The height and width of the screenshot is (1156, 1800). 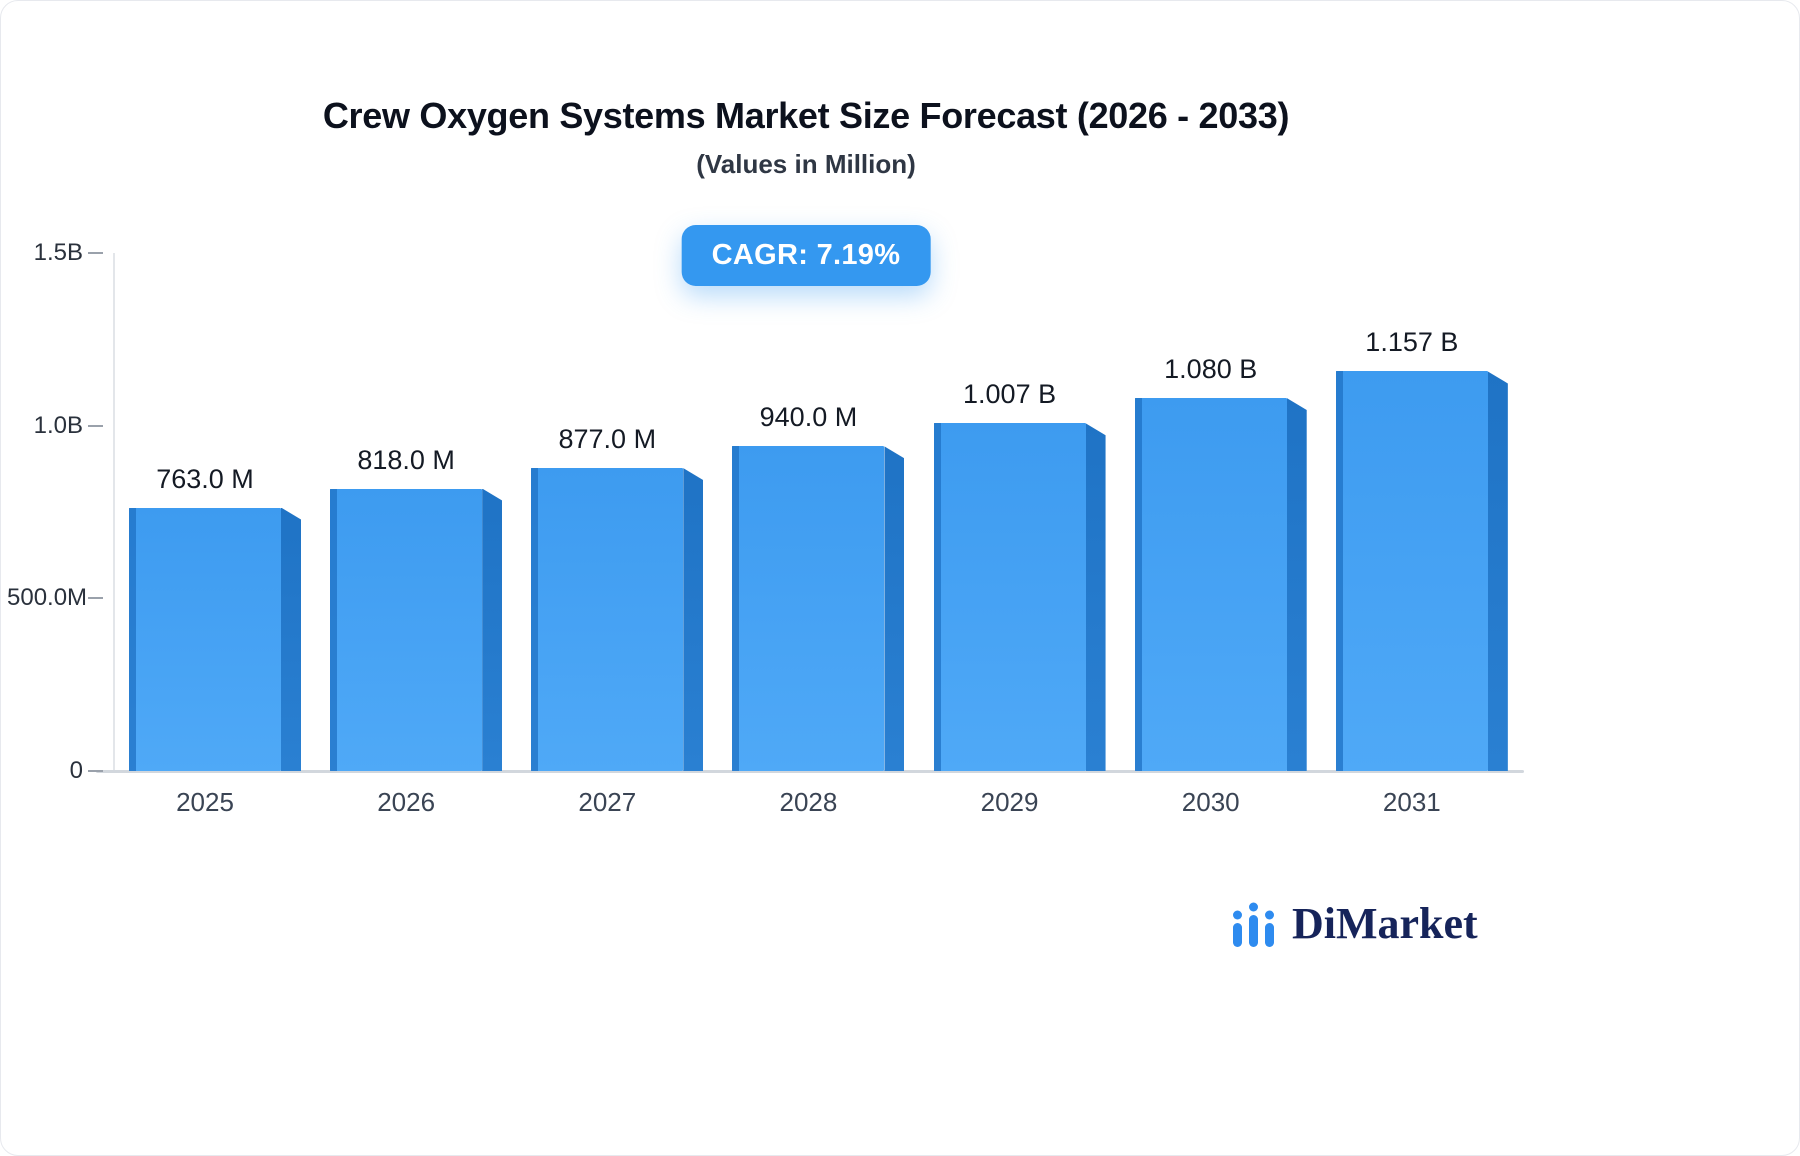 What do you see at coordinates (810, 771) in the screenshot?
I see `x-axis-line` at bounding box center [810, 771].